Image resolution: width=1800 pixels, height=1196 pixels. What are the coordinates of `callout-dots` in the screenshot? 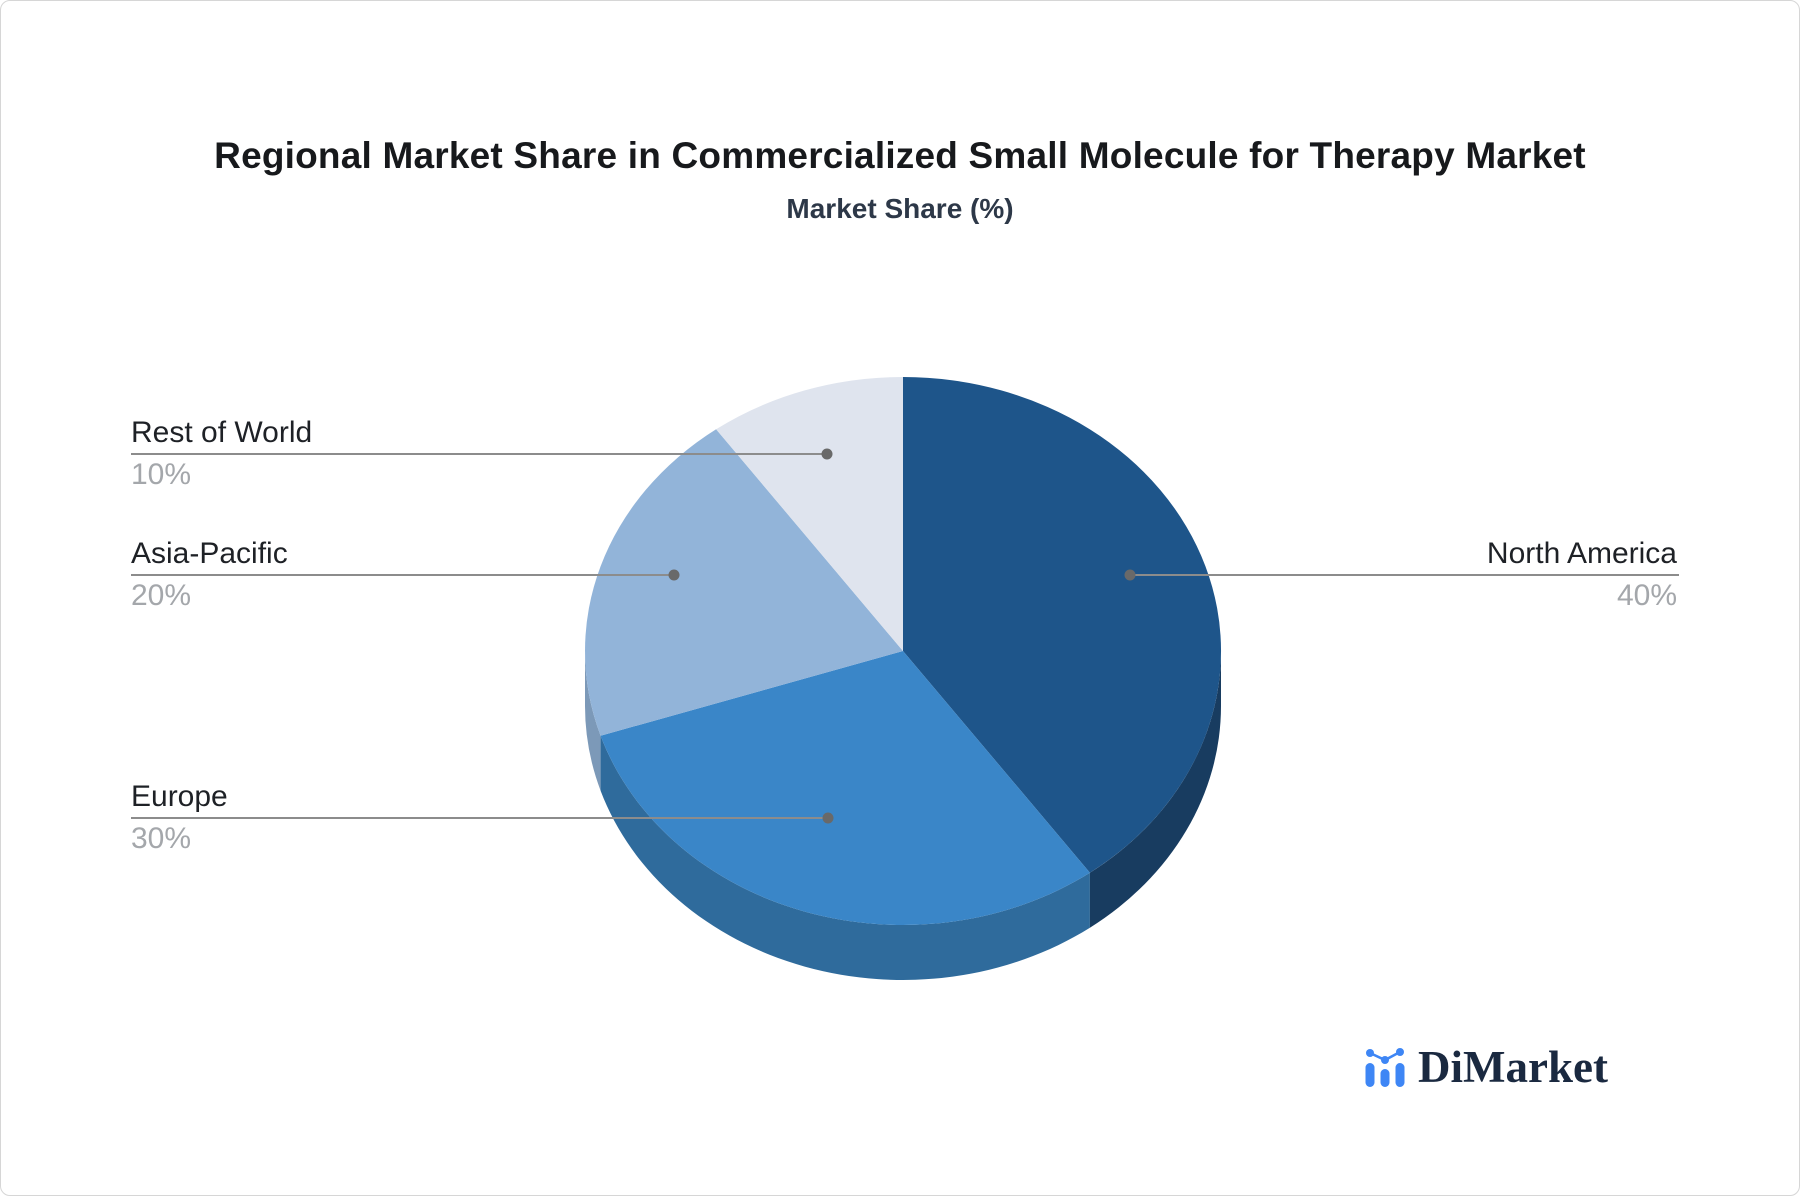 It's located at (902, 636).